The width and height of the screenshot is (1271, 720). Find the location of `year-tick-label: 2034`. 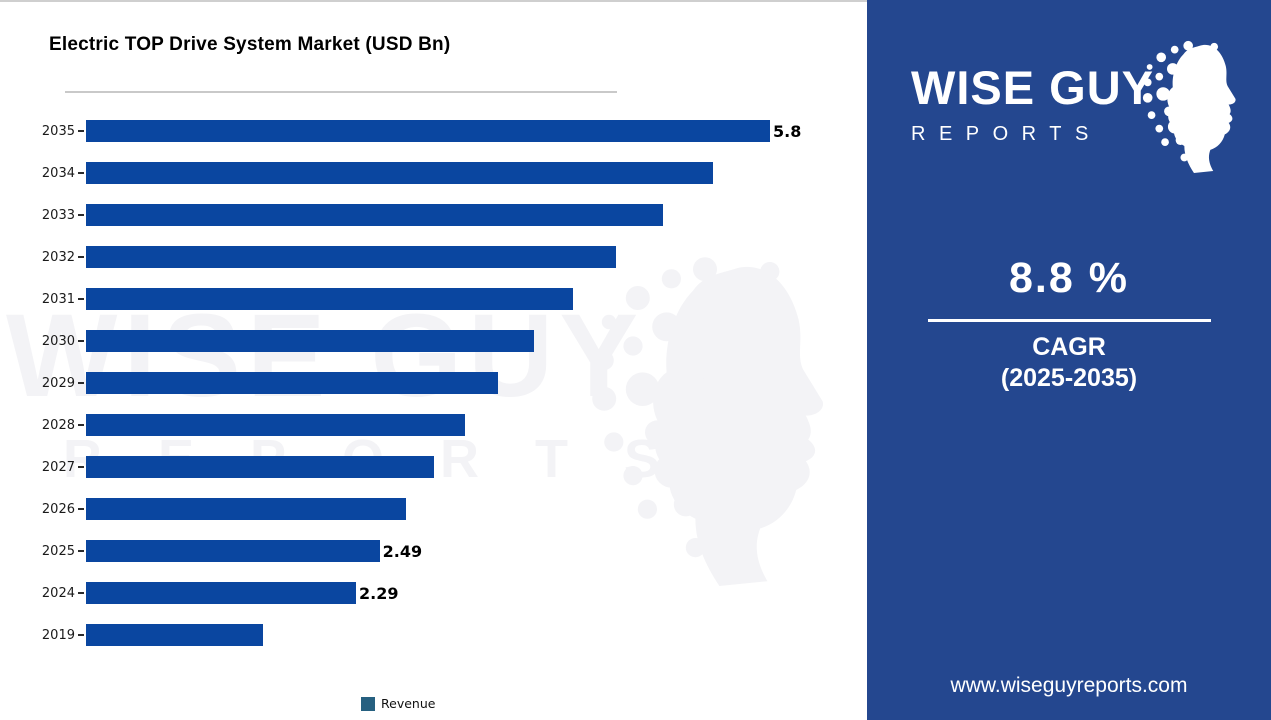

year-tick-label: 2034 is located at coordinates (58, 173).